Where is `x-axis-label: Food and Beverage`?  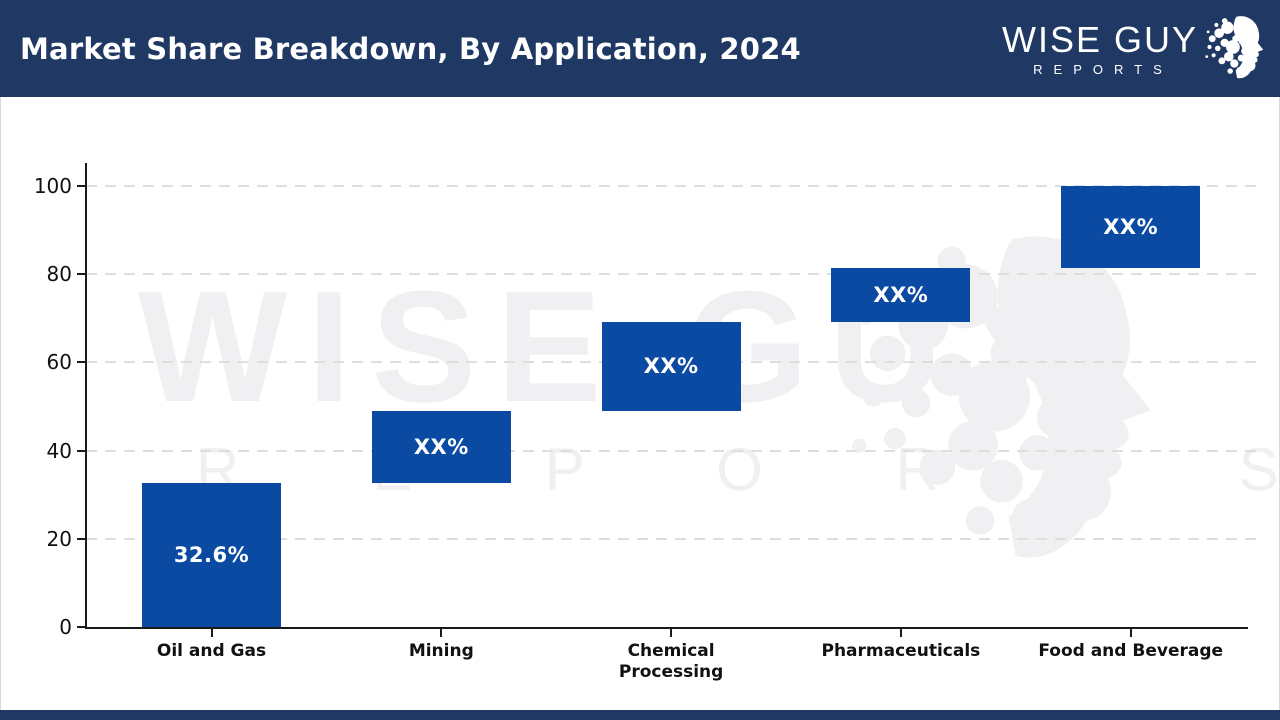
x-axis-label: Food and Beverage is located at coordinates (1131, 651).